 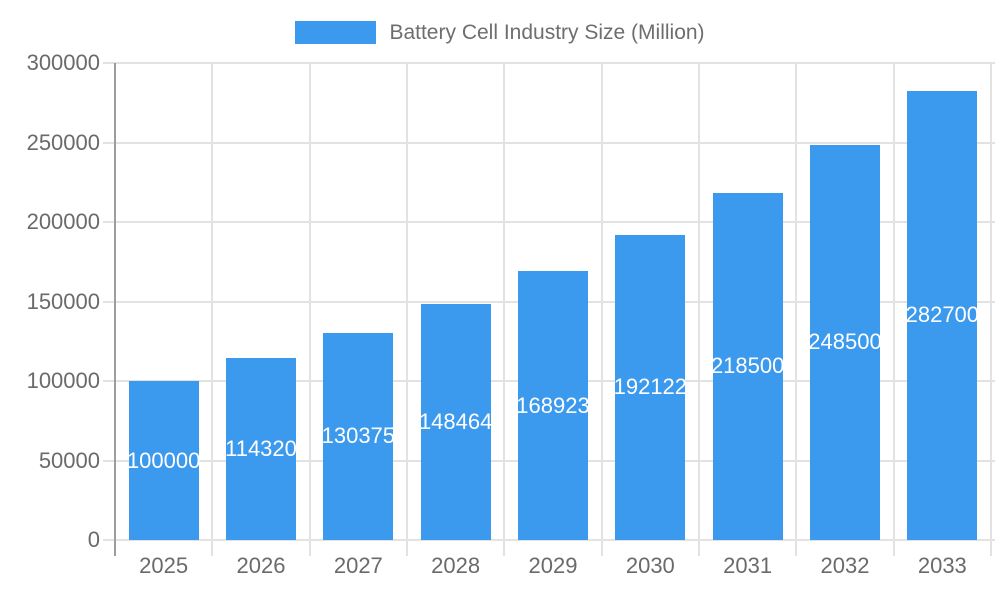 I want to click on bar-value-label: 248500, so click(x=845, y=342).